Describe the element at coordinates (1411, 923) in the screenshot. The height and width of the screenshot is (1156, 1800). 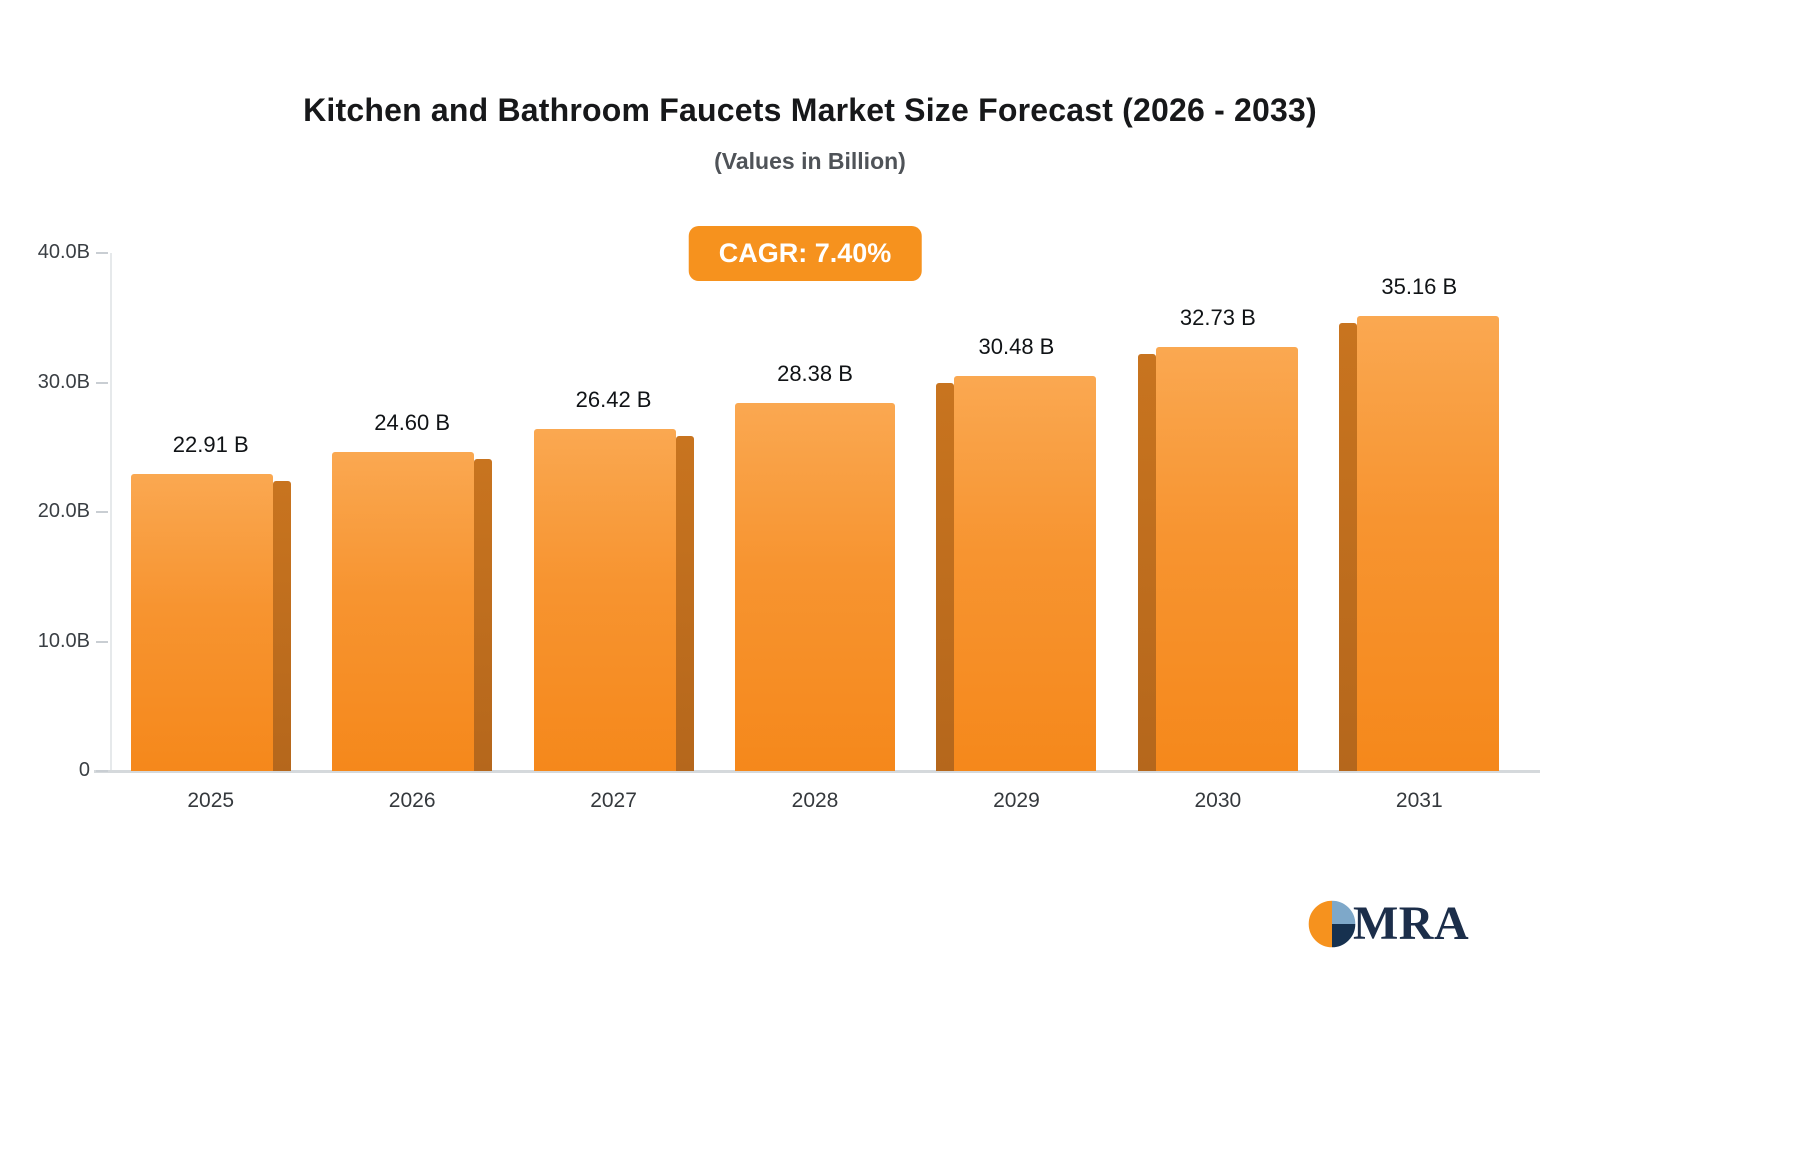
I see `mra-logo-text: MRA` at that location.